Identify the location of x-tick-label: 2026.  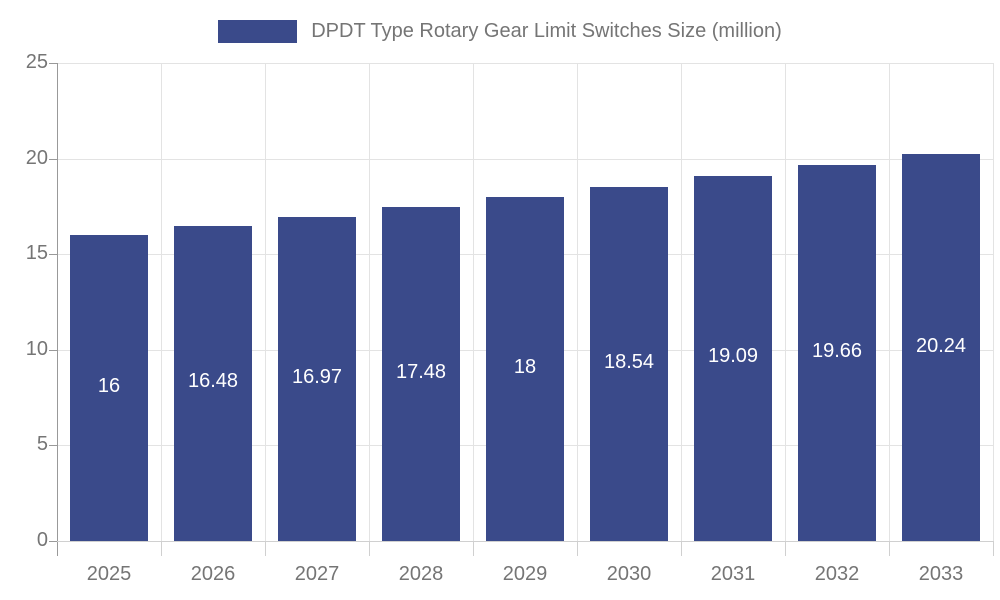
(213, 574).